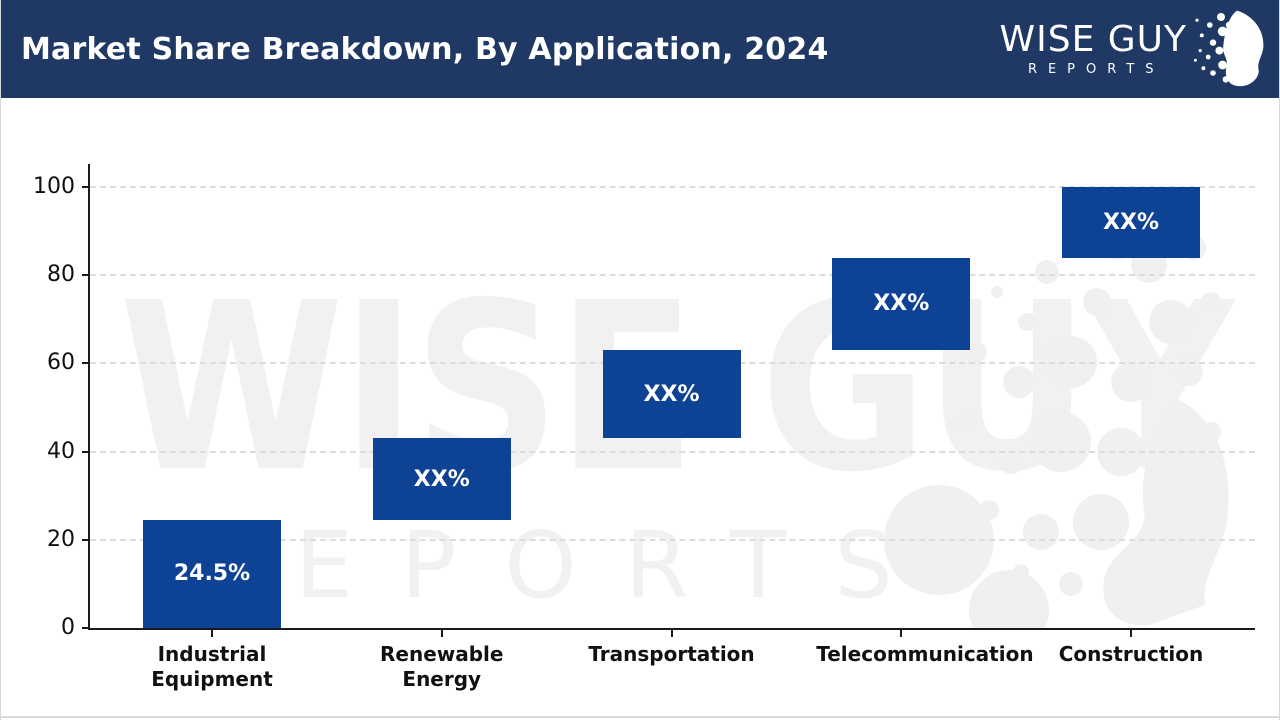 This screenshot has width=1280, height=720. I want to click on bar-renewable-energy: XX%, so click(441, 479).